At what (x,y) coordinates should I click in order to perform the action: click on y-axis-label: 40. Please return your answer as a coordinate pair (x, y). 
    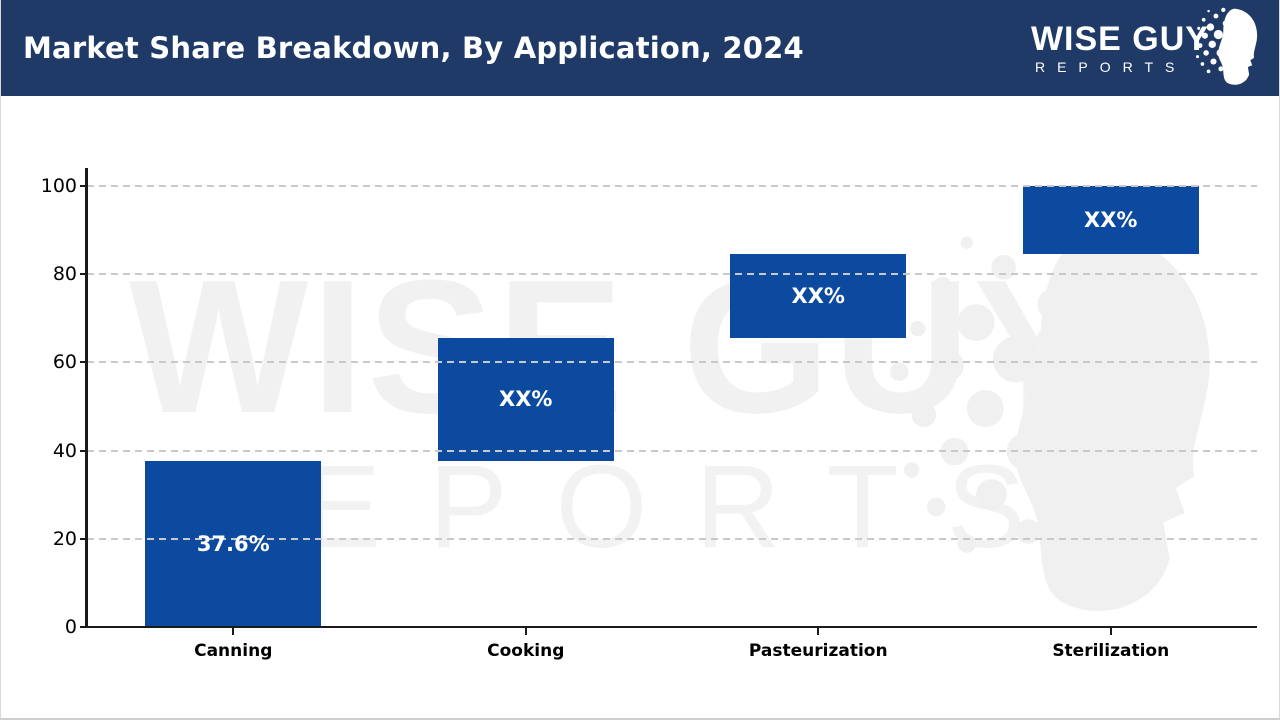
    Looking at the image, I should click on (64, 450).